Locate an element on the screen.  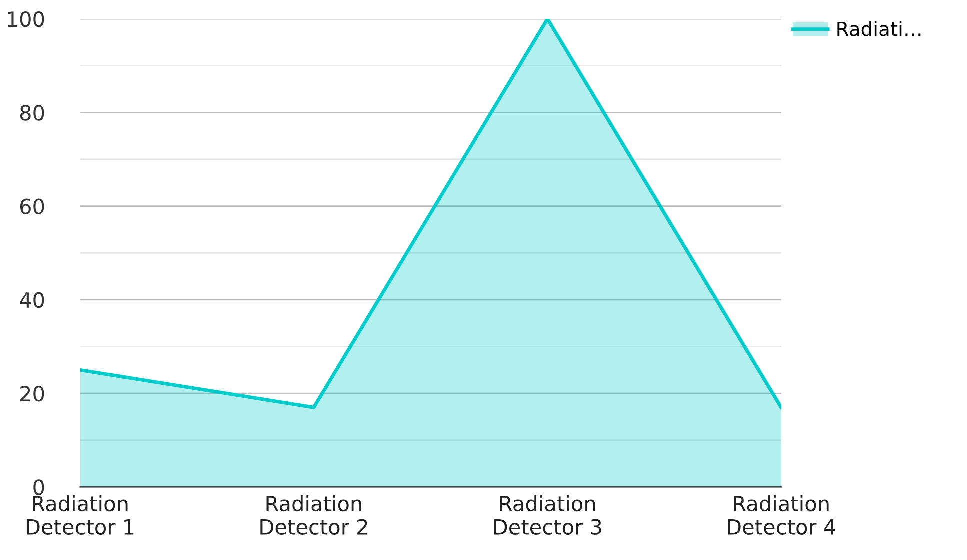
y-tick-label: 0 is located at coordinates (39, 488).